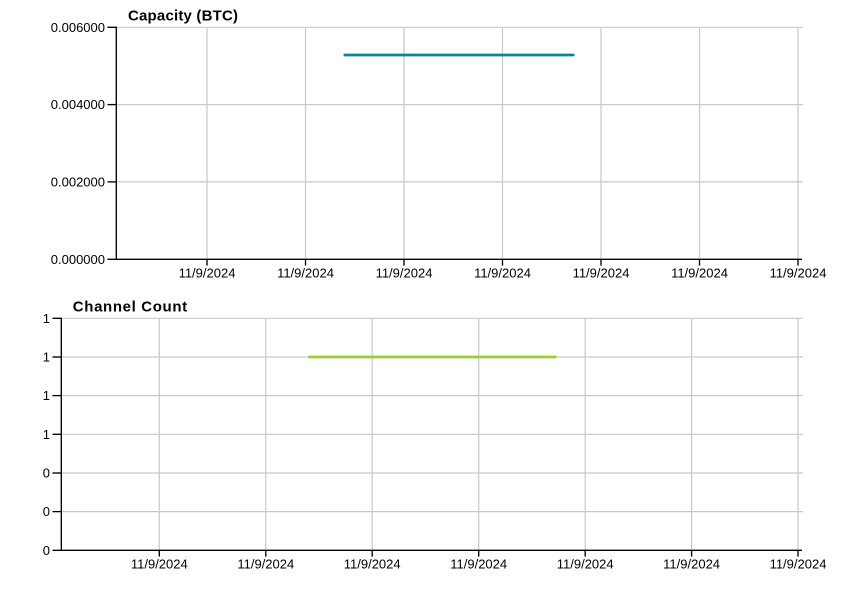 The width and height of the screenshot is (860, 605). I want to click on svg-text: 0.000000, so click(78, 259).